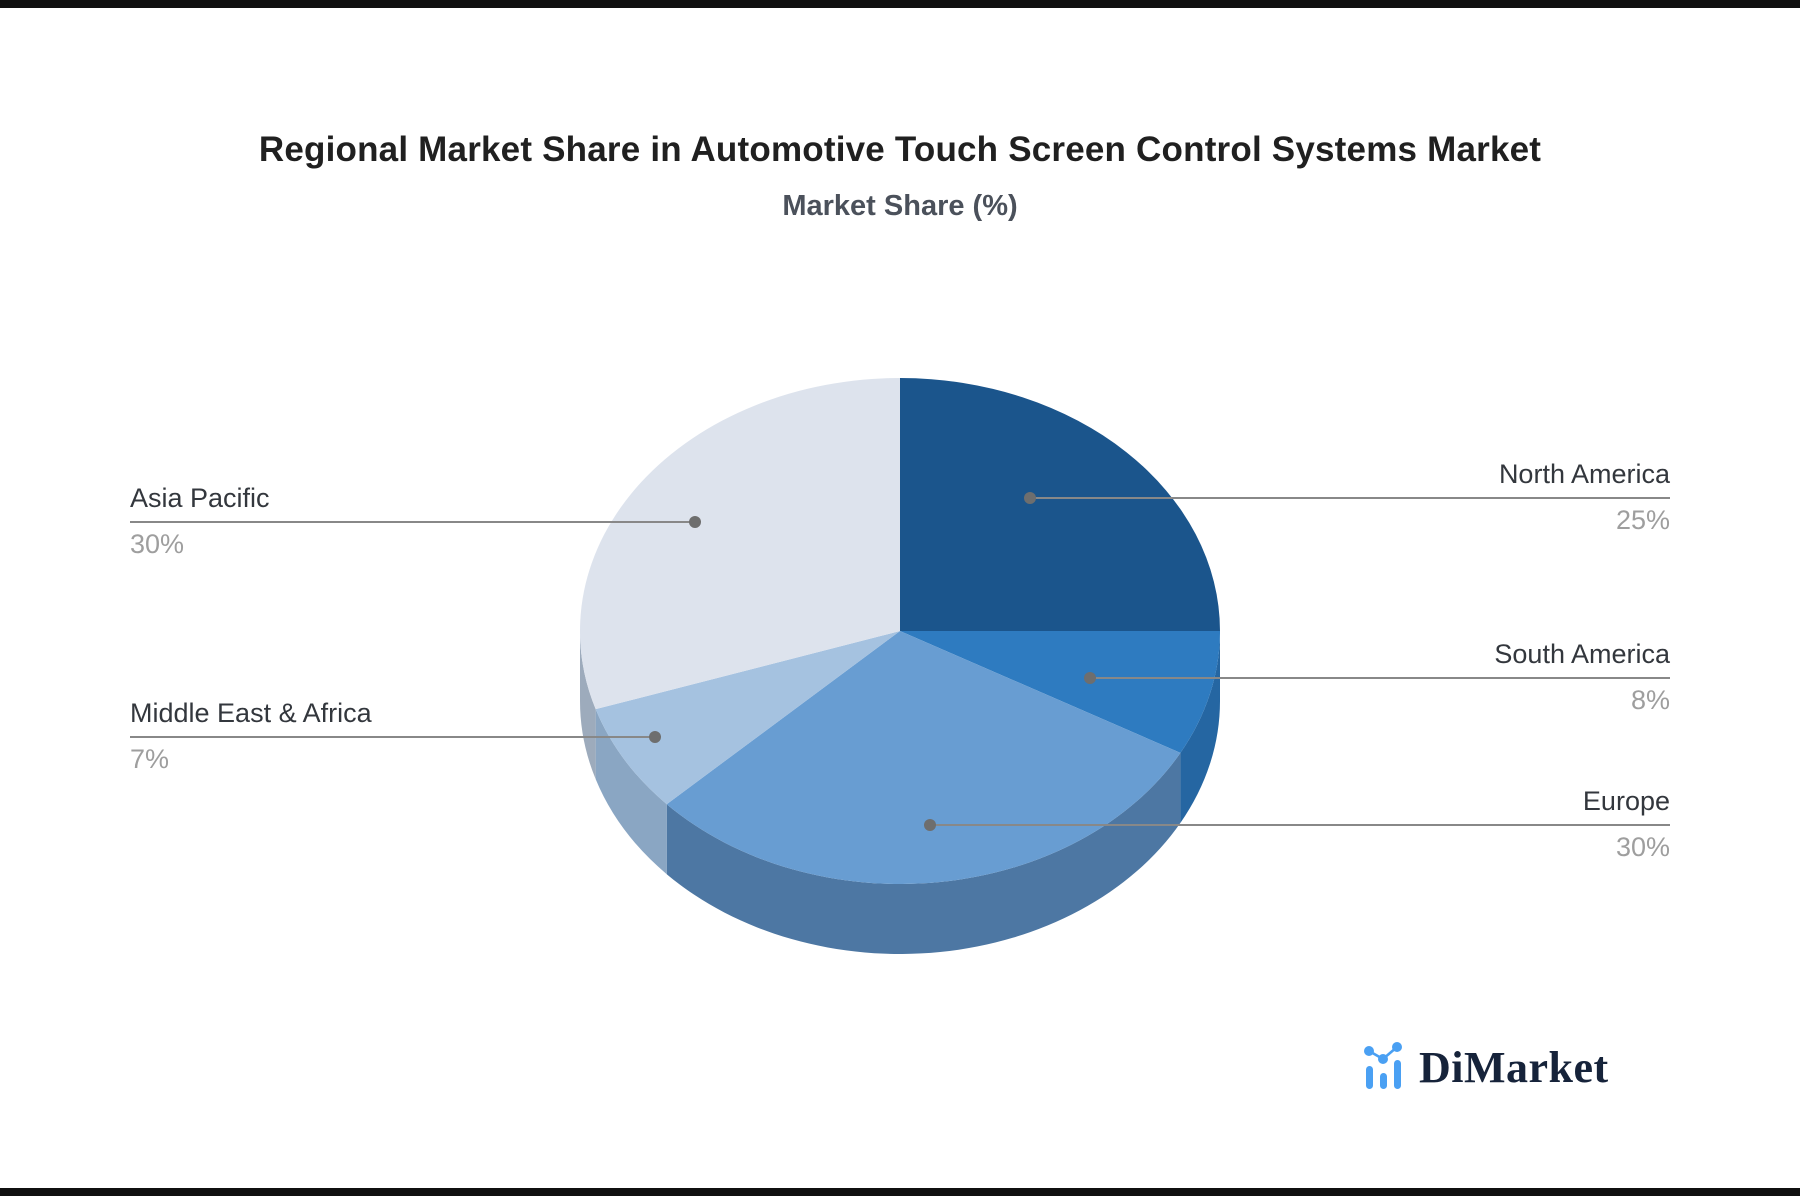  I want to click on callout-north-america: North America 25%, so click(1460, 497).